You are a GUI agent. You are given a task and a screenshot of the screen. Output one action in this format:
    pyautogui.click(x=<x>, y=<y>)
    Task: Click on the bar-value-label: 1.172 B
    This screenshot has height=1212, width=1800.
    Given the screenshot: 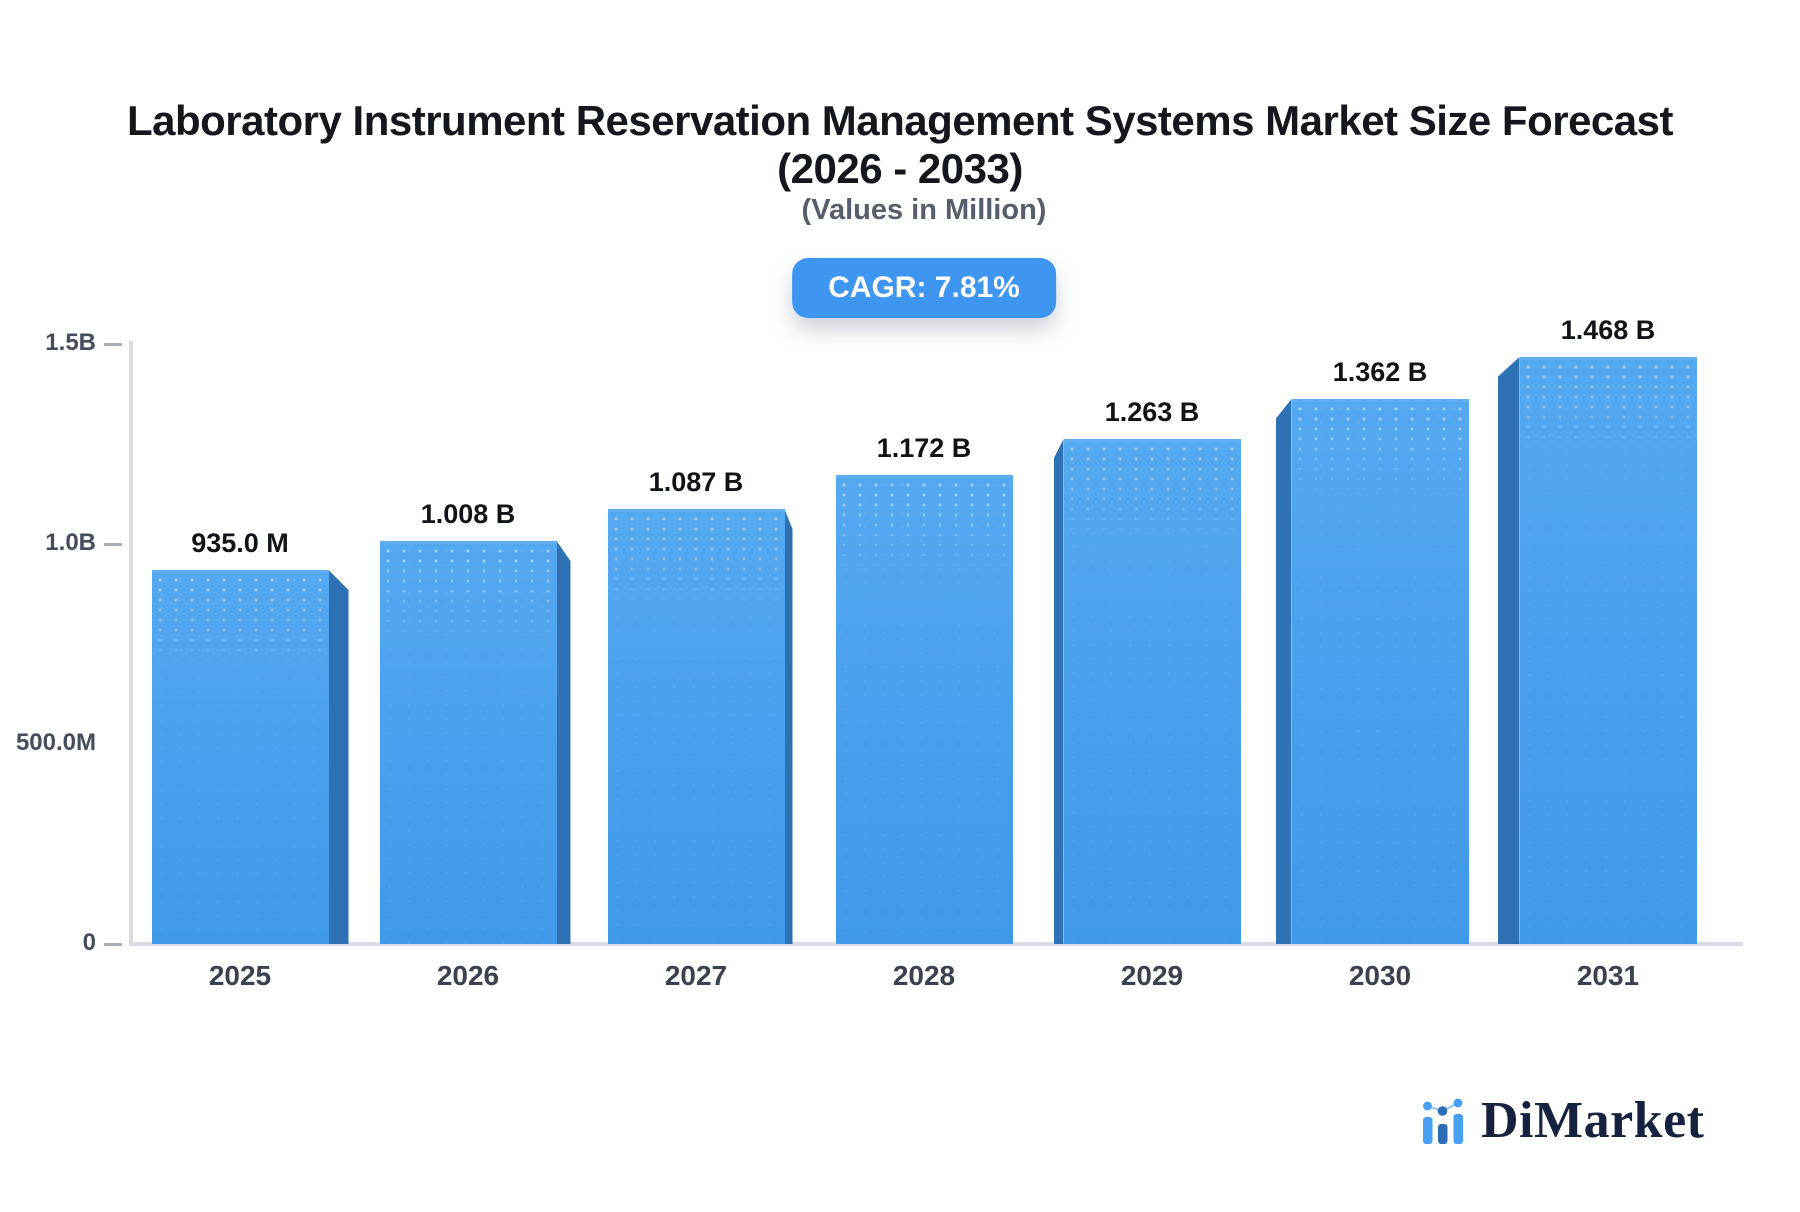 What is the action you would take?
    pyautogui.click(x=924, y=448)
    